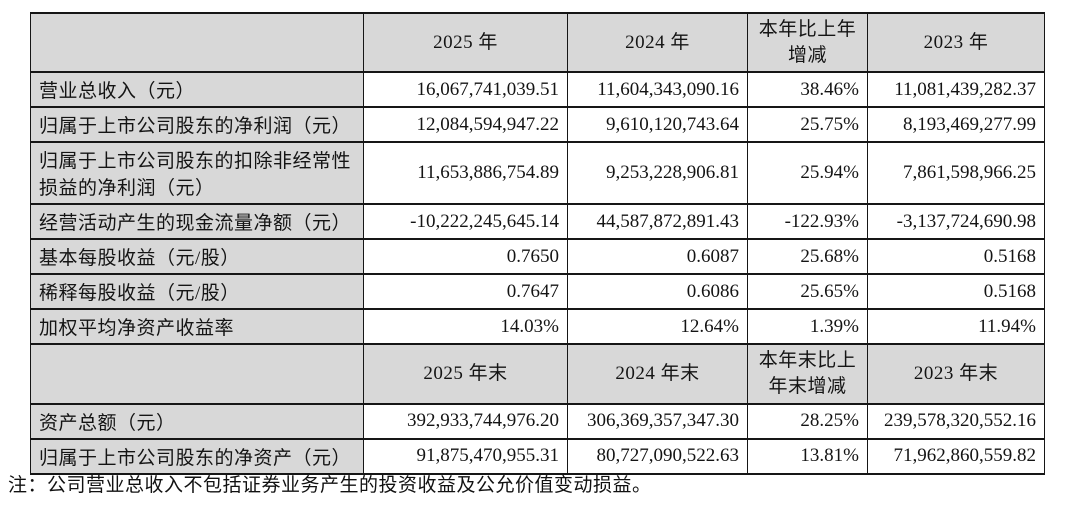  What do you see at coordinates (807, 292) in the screenshot?
I see `value-change: 25.65%` at bounding box center [807, 292].